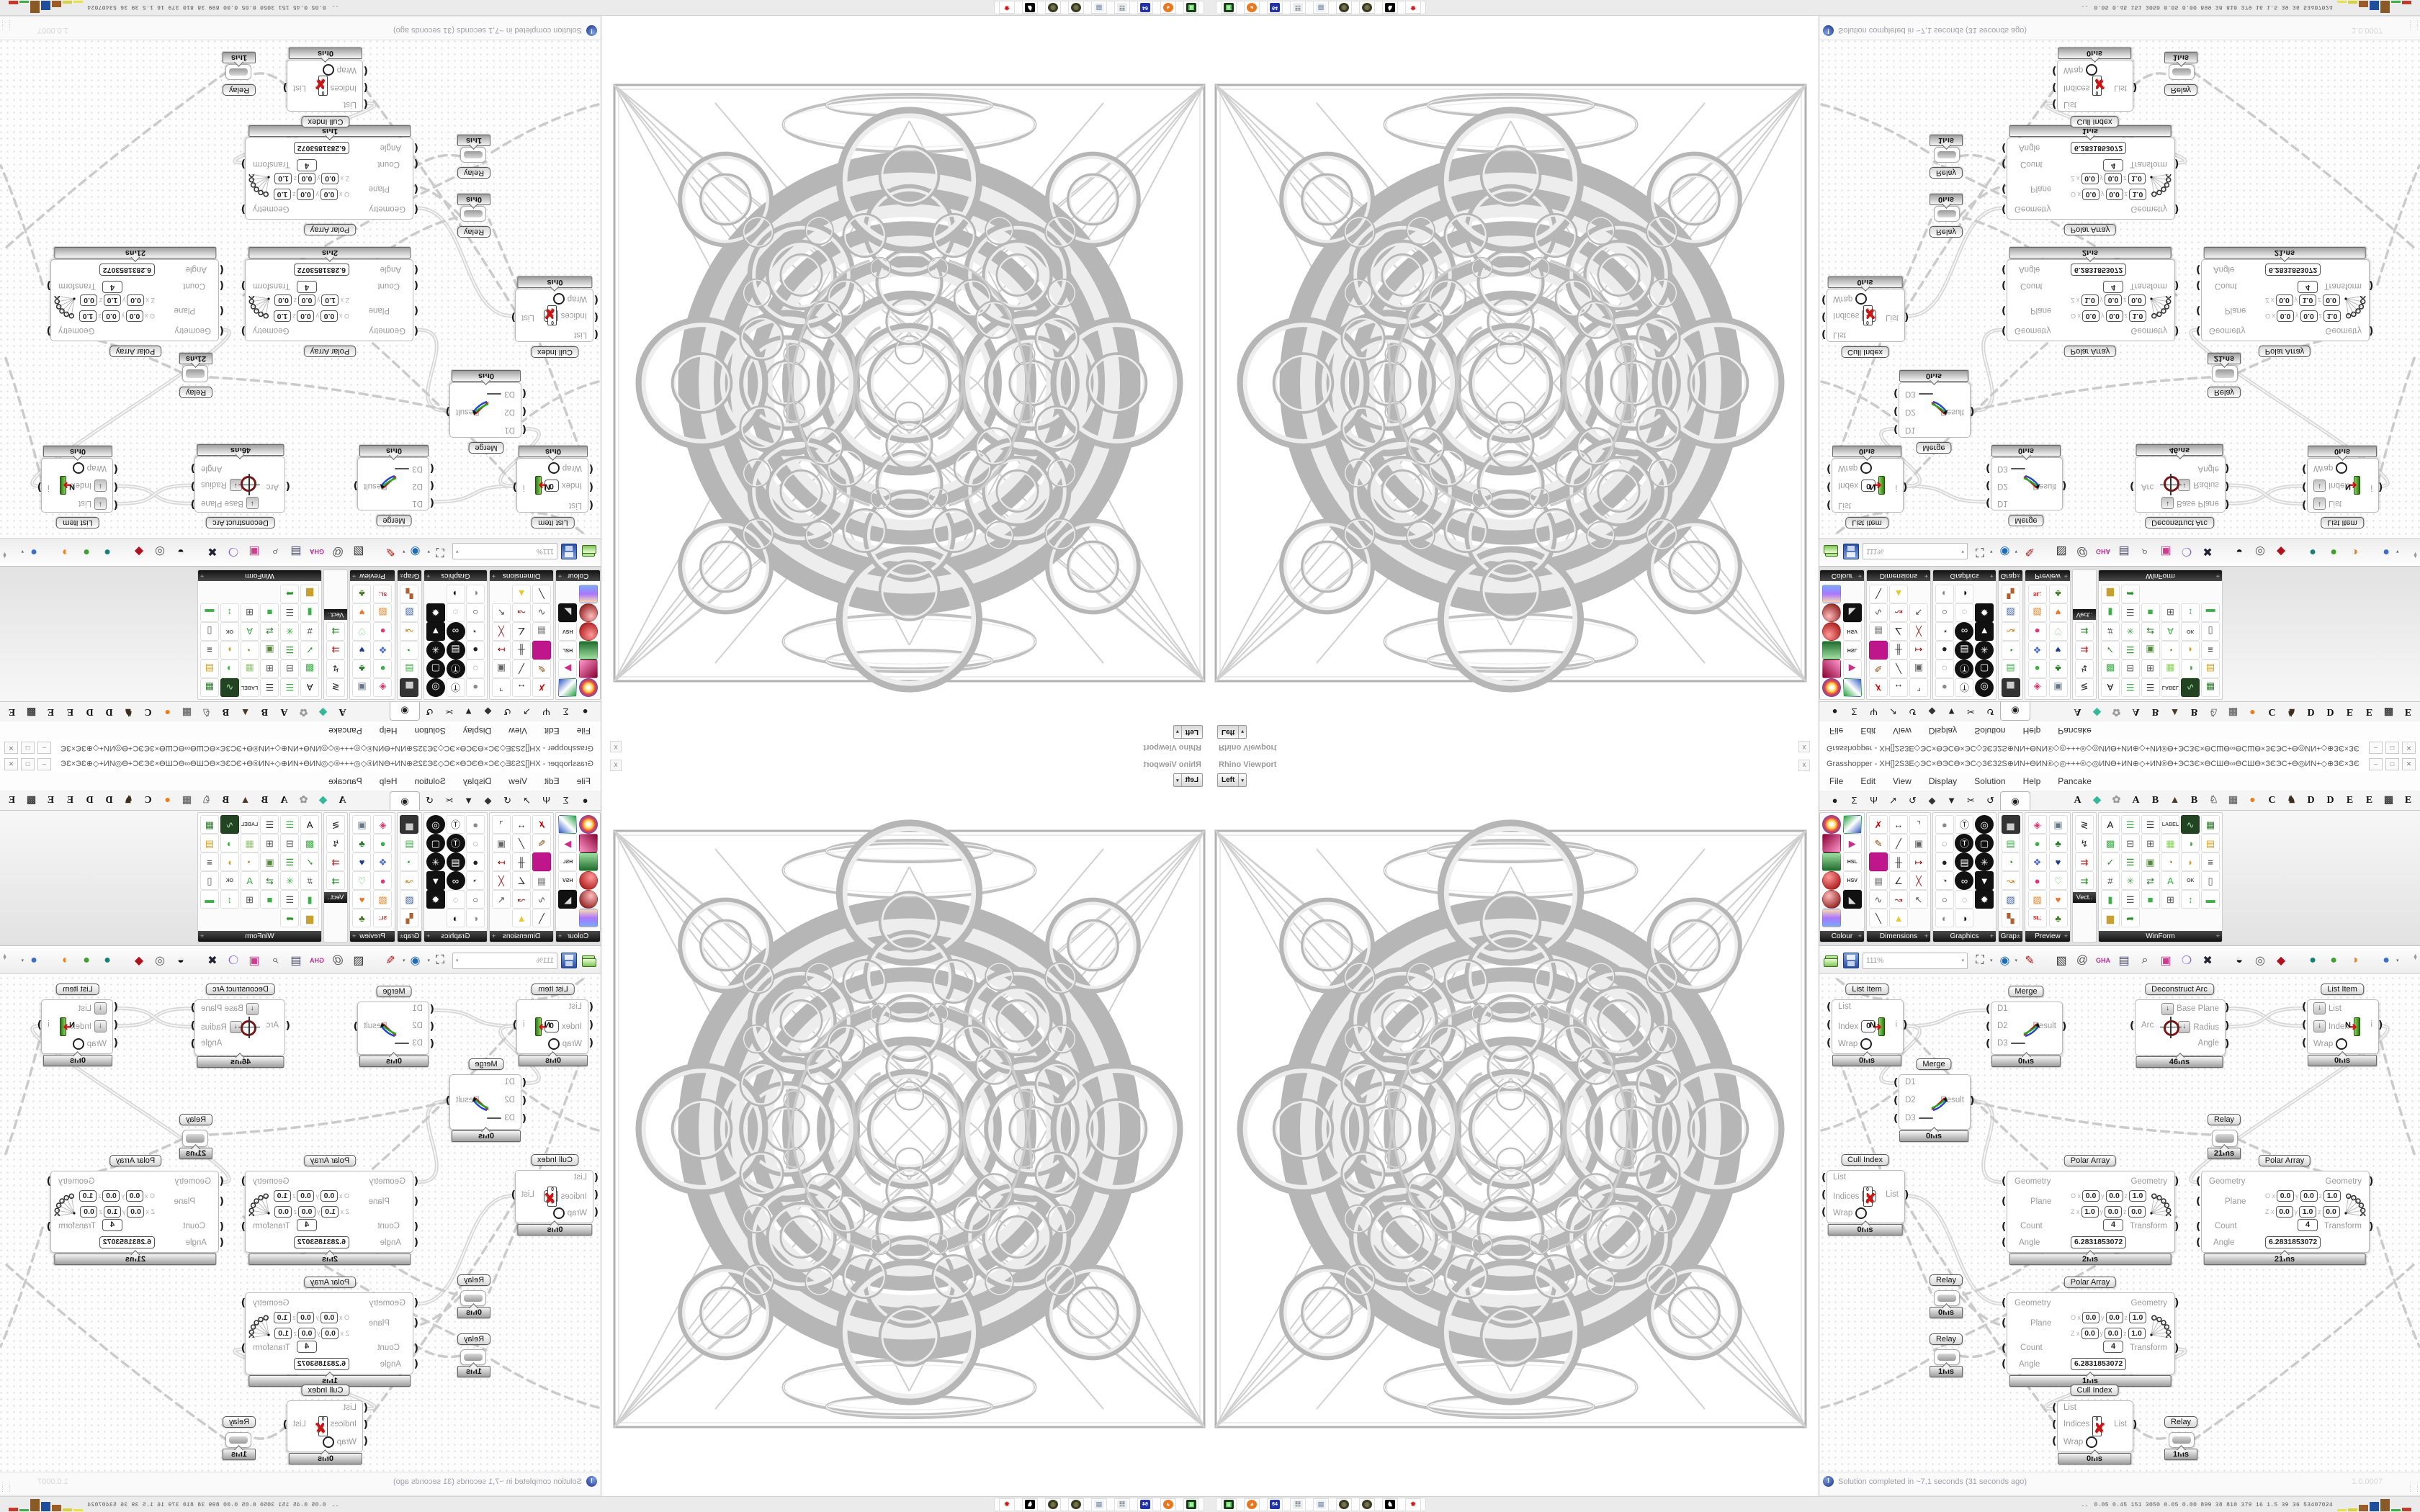 Image resolution: width=2420 pixels, height=1512 pixels. Describe the element at coordinates (33, 552) in the screenshot. I see `blue-sphere-icon: ●` at that location.